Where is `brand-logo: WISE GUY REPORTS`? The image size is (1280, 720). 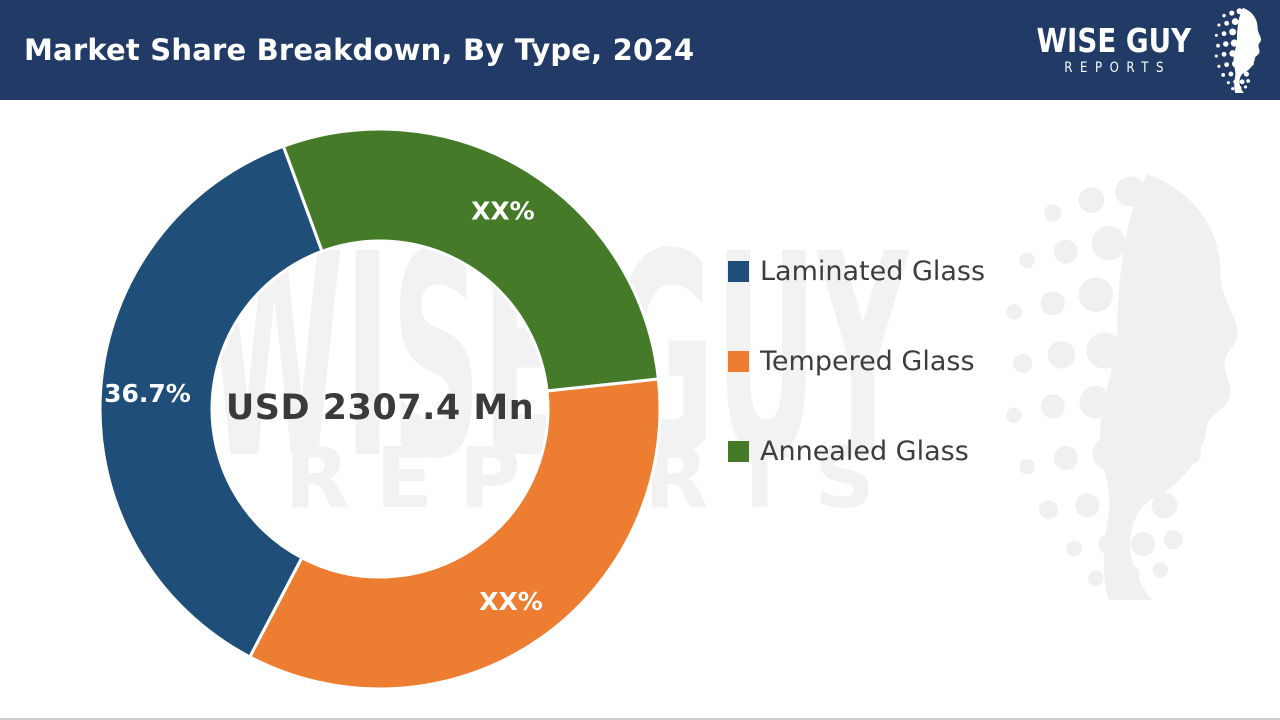 brand-logo: WISE GUY REPORTS is located at coordinates (1134, 50).